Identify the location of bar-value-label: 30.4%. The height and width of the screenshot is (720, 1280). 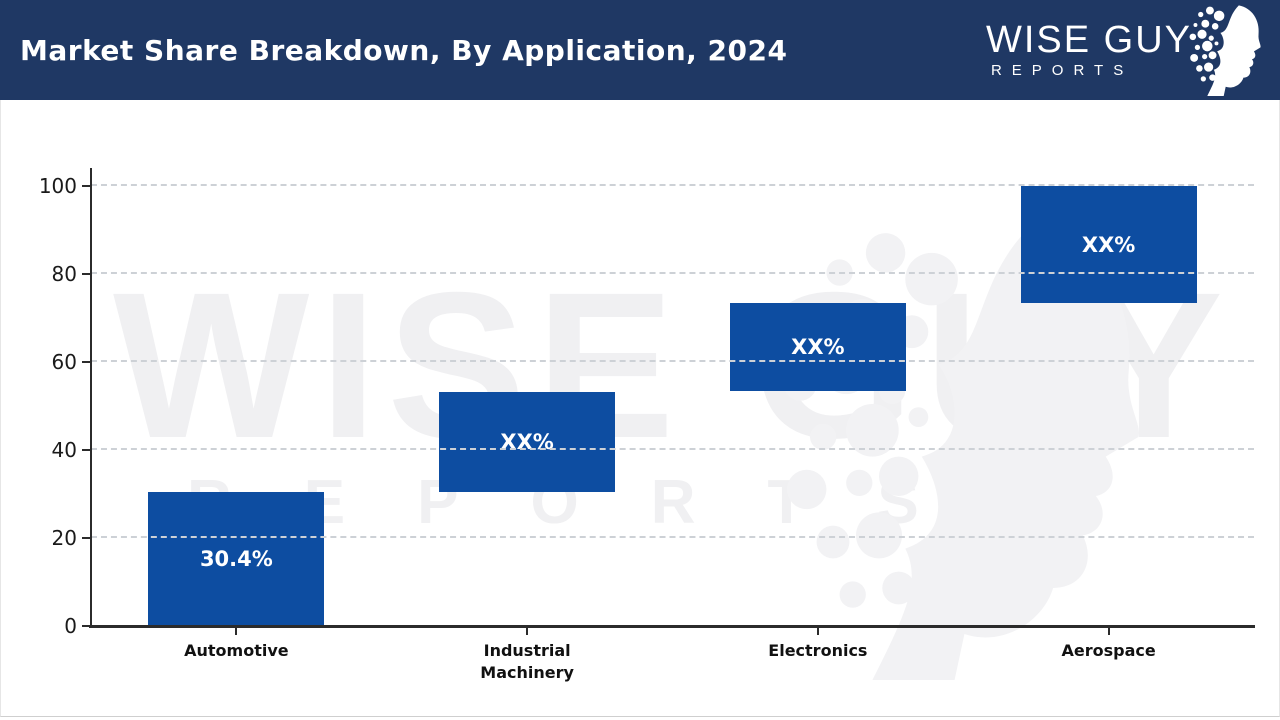
(236, 559).